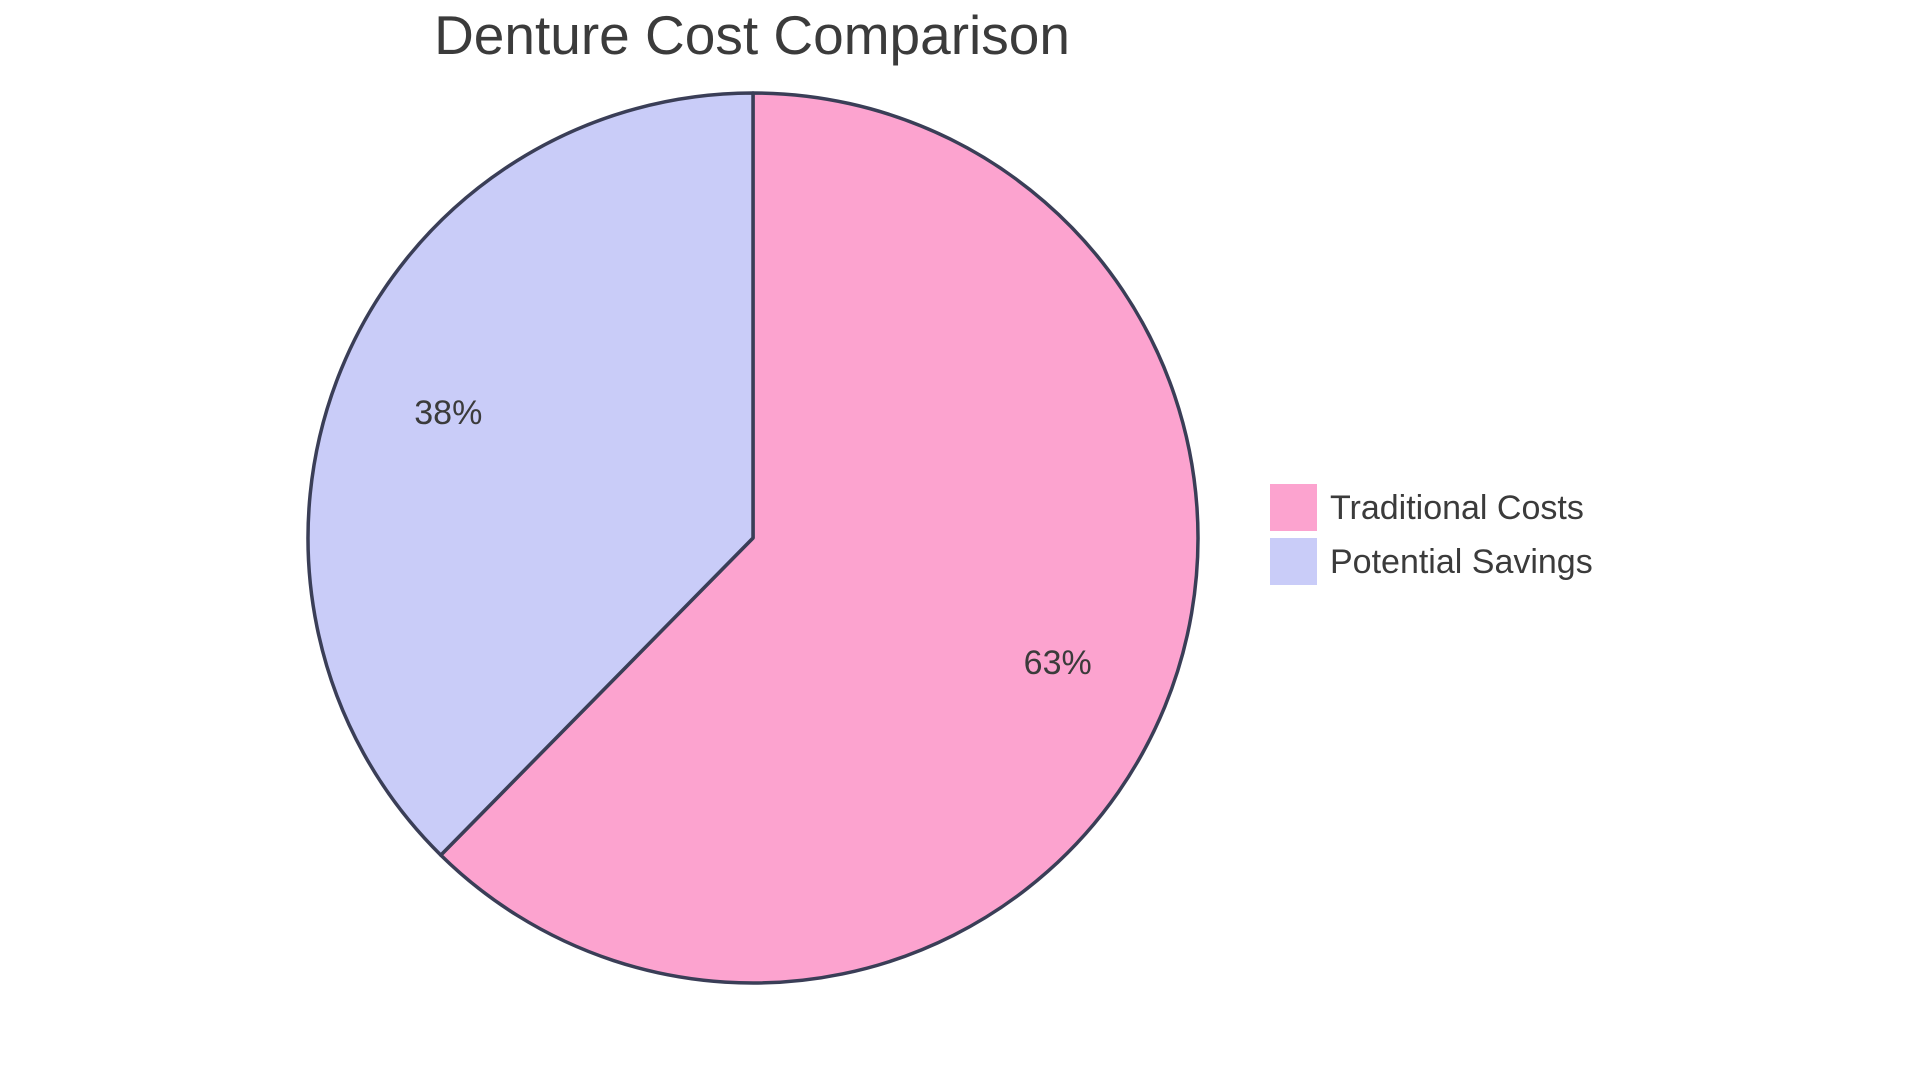  What do you see at coordinates (1457, 507) in the screenshot?
I see `legend-item-label: Traditional Costs` at bounding box center [1457, 507].